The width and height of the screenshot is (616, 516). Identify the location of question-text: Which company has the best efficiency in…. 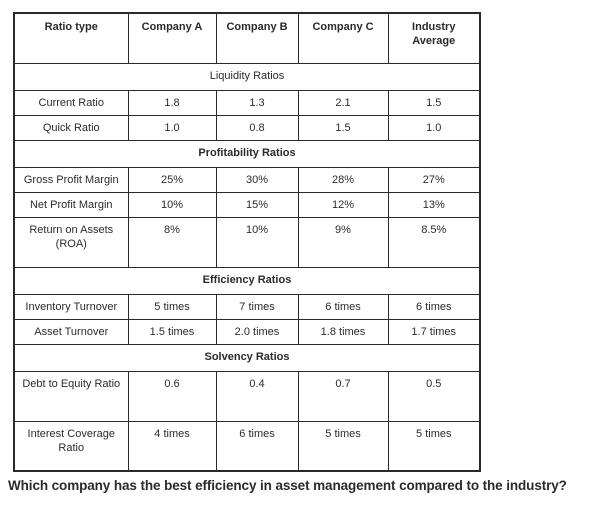
(287, 485).